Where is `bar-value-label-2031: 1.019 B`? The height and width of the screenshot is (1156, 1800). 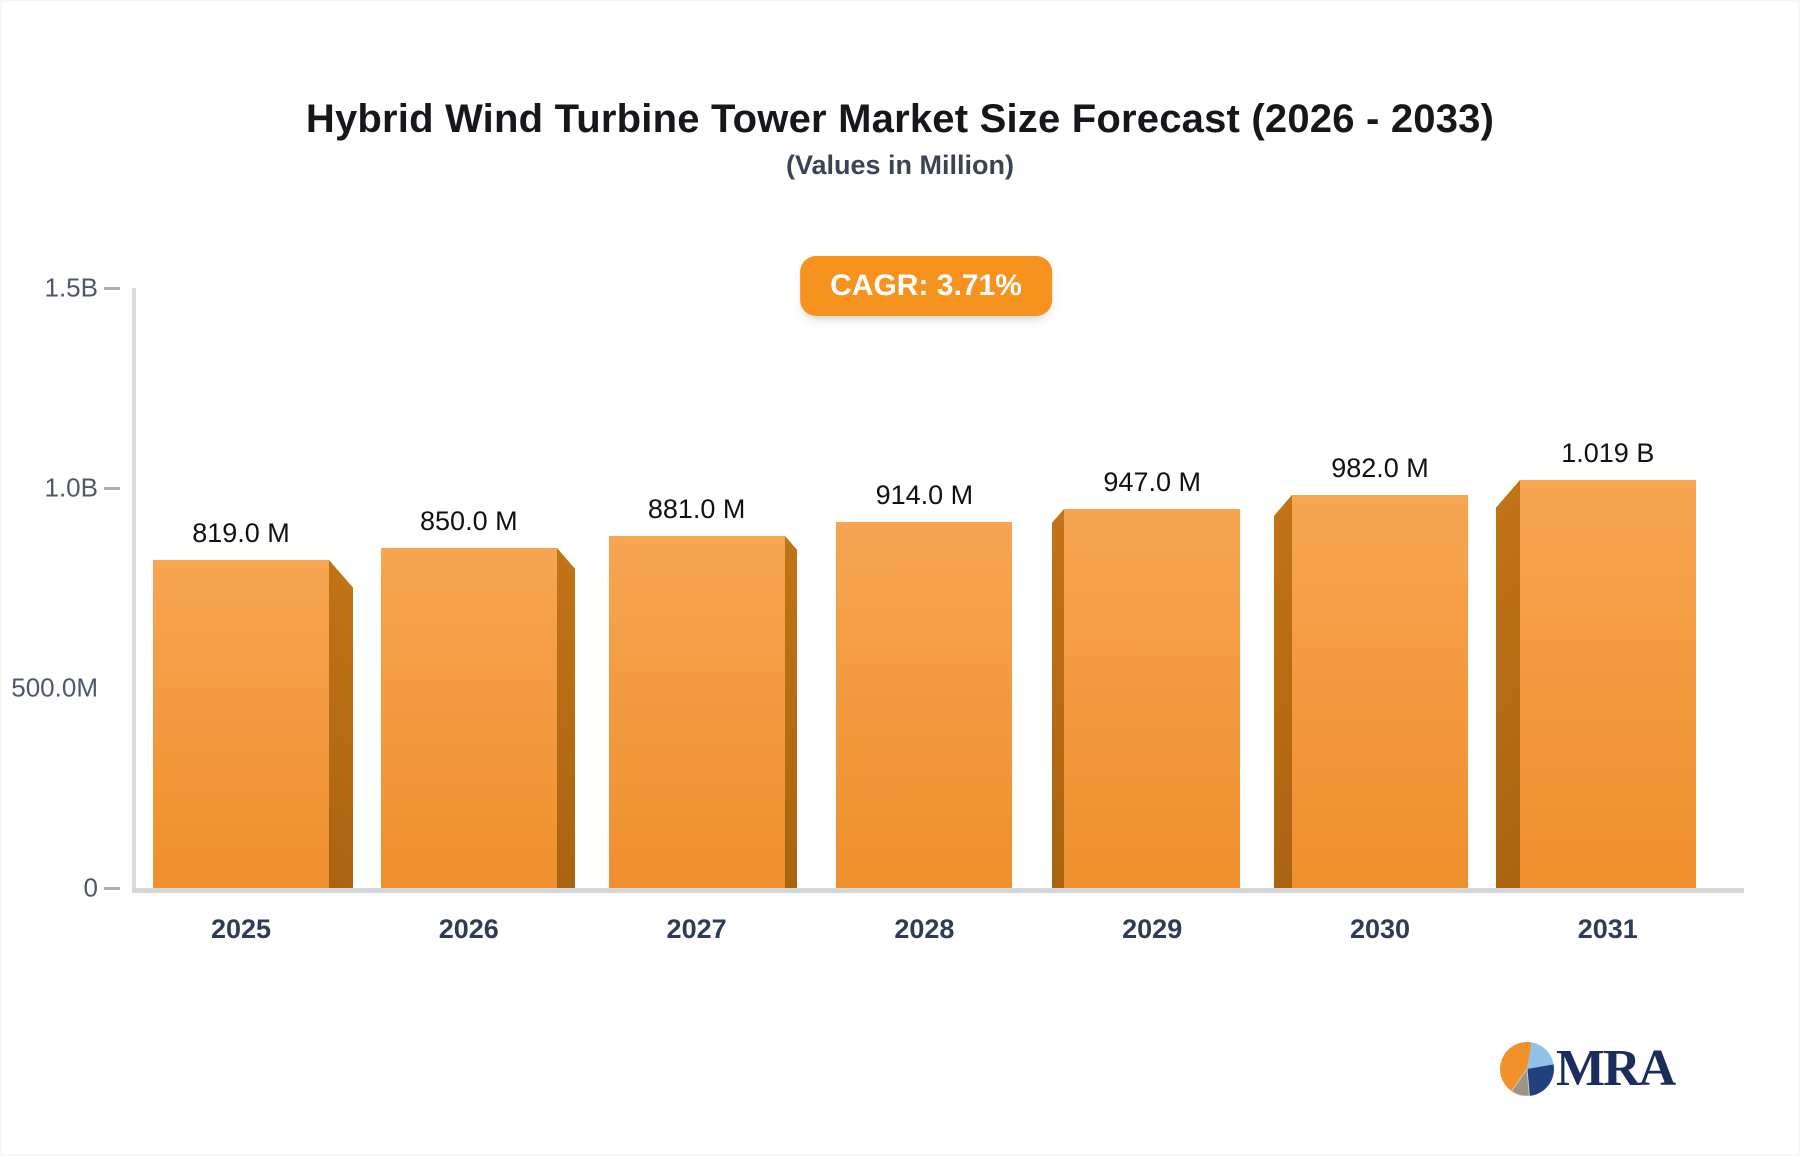
bar-value-label-2031: 1.019 B is located at coordinates (1608, 453).